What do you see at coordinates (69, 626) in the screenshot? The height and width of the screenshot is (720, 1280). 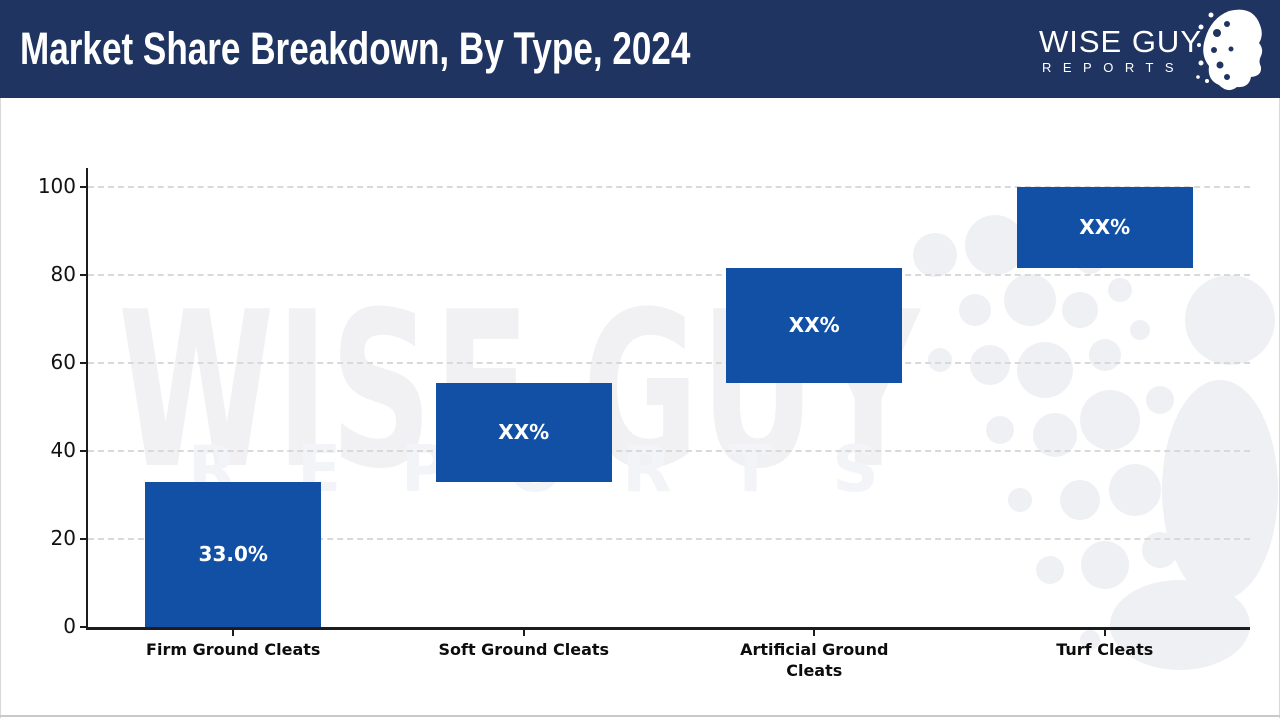 I see `y-axis-tick-label: 0` at bounding box center [69, 626].